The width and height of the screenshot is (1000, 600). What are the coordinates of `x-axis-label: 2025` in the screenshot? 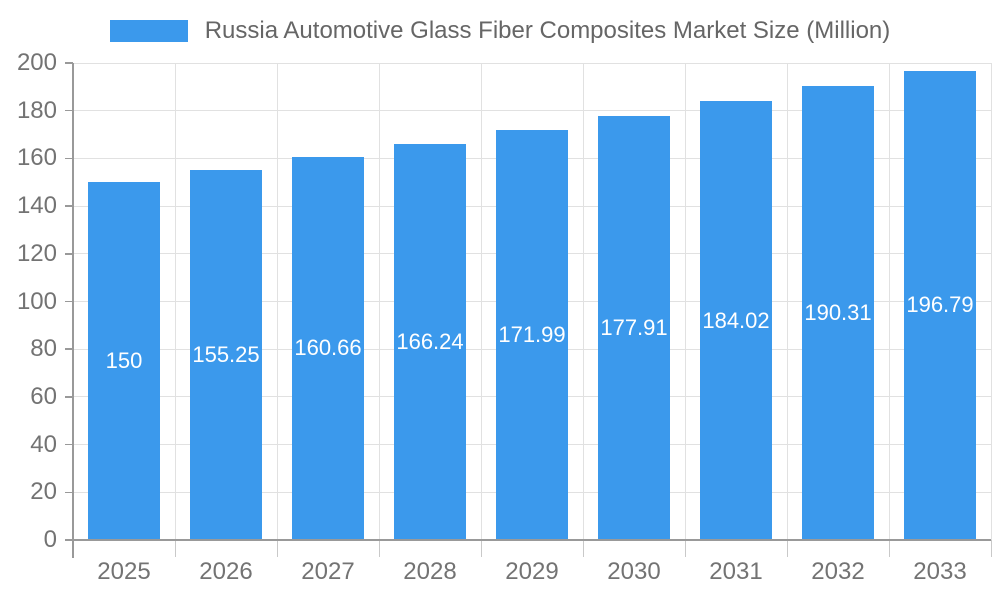 It's located at (124, 571).